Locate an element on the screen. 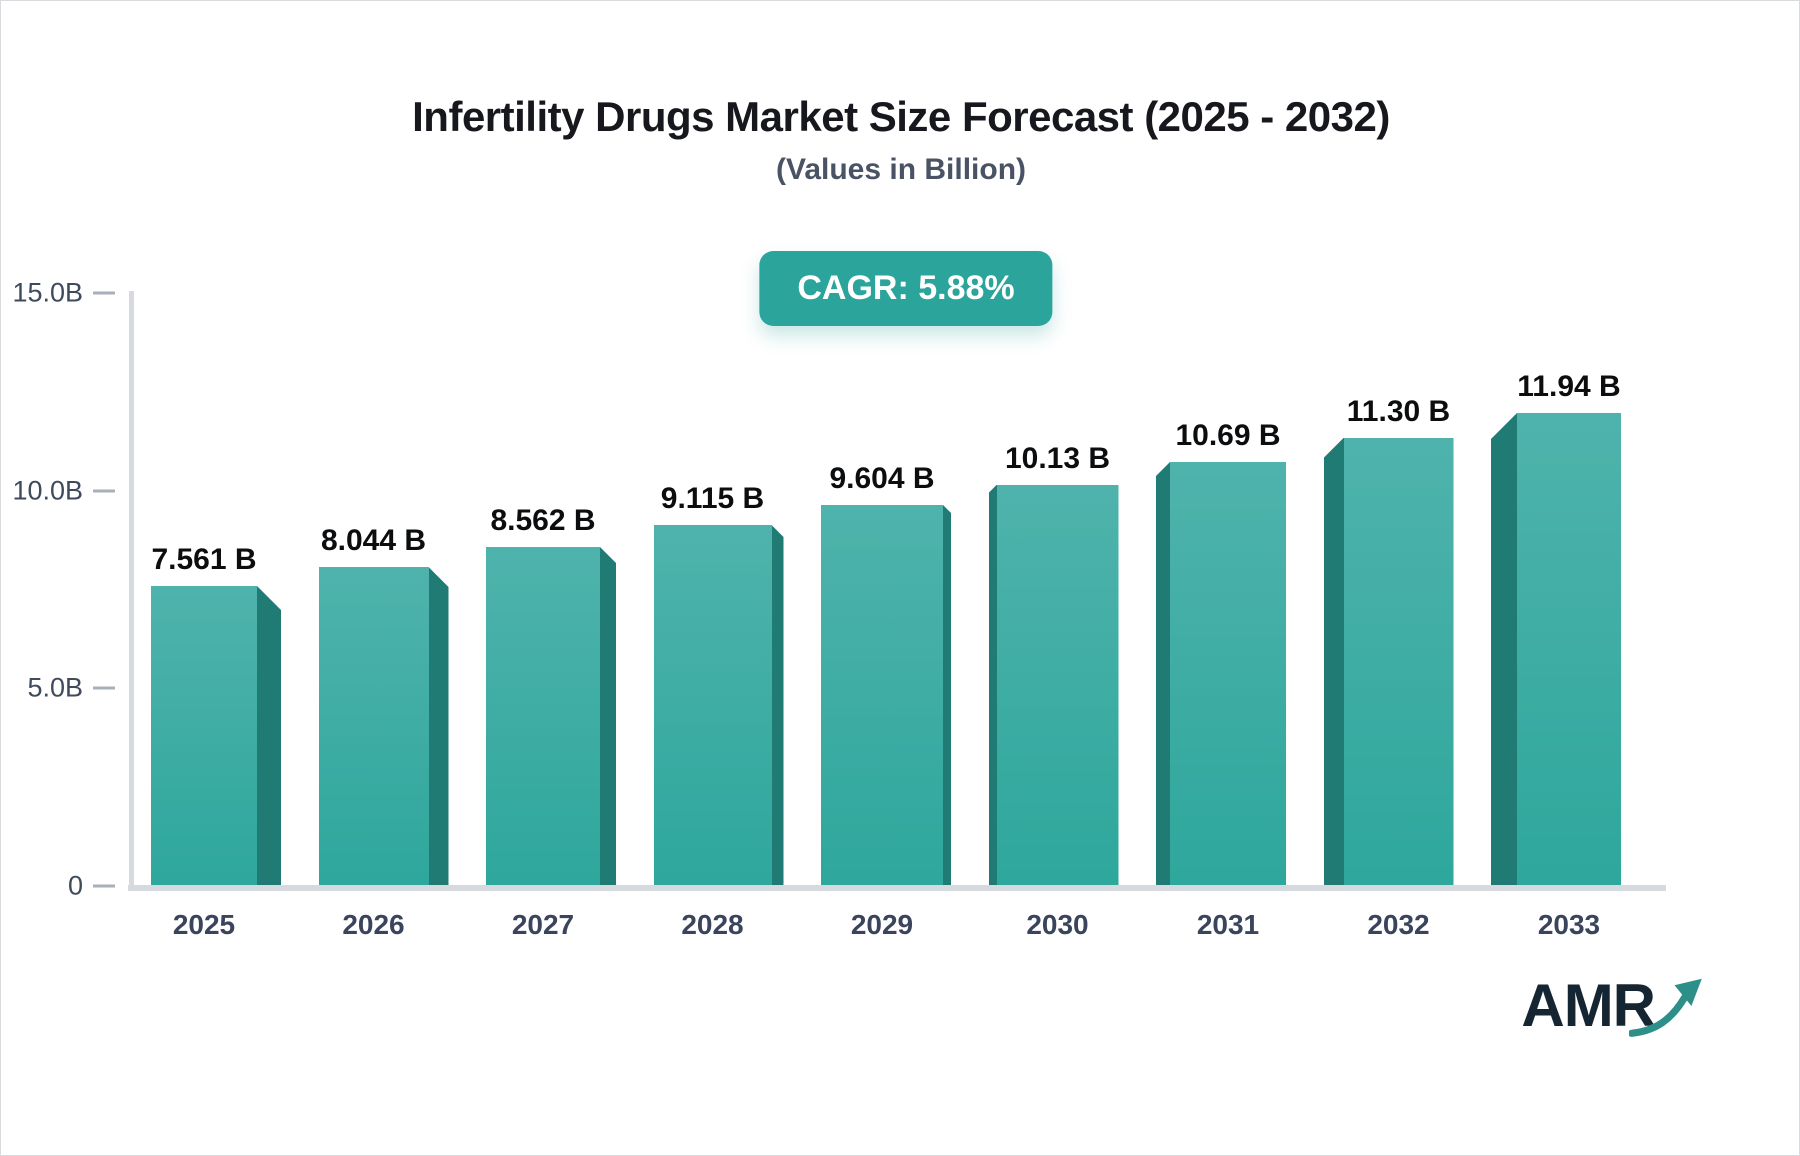  bar-2027 is located at coordinates (551, 716).